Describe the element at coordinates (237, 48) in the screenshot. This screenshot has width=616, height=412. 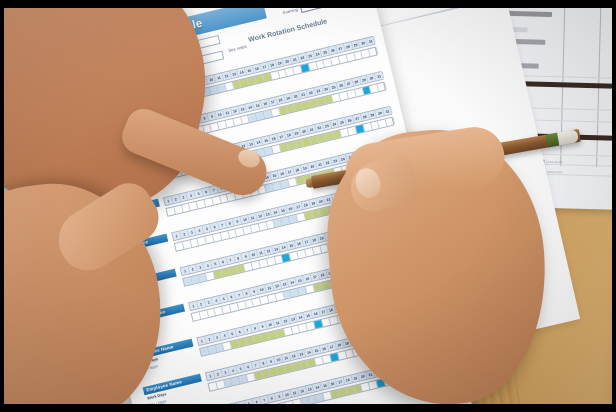
I see `field-hint-note: See notes` at that location.